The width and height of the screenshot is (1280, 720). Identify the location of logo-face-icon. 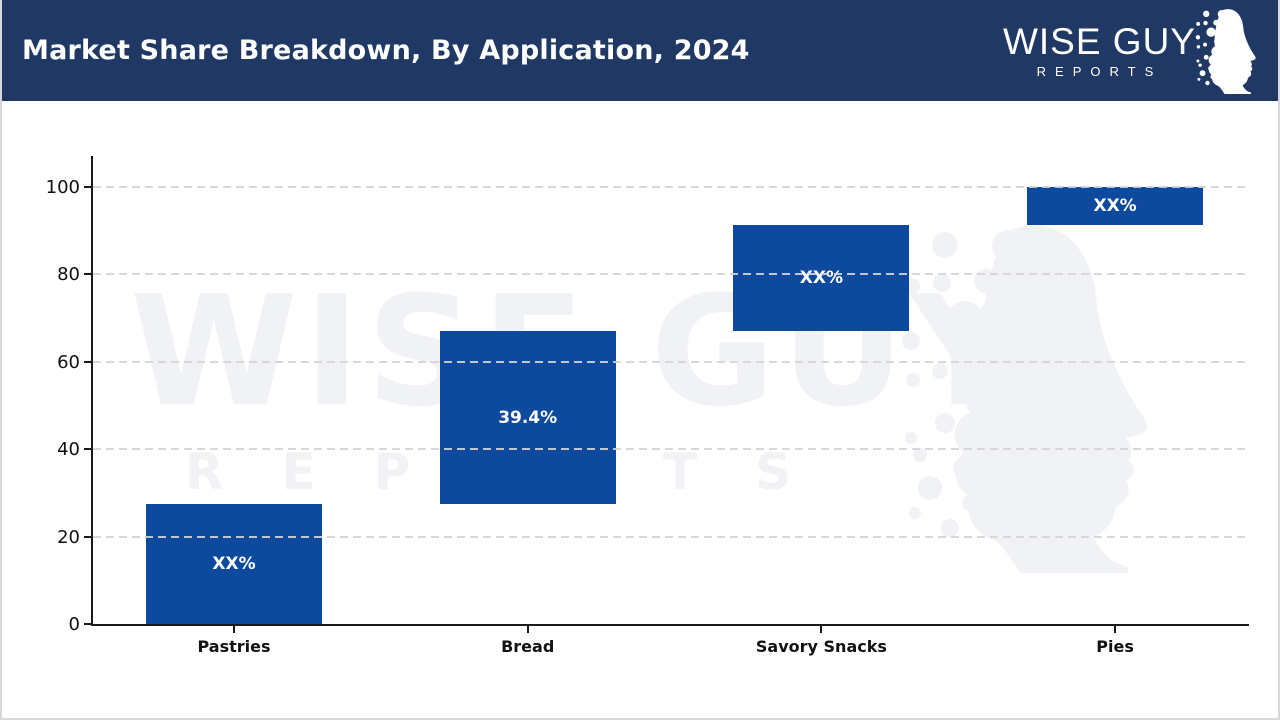
(1225, 51).